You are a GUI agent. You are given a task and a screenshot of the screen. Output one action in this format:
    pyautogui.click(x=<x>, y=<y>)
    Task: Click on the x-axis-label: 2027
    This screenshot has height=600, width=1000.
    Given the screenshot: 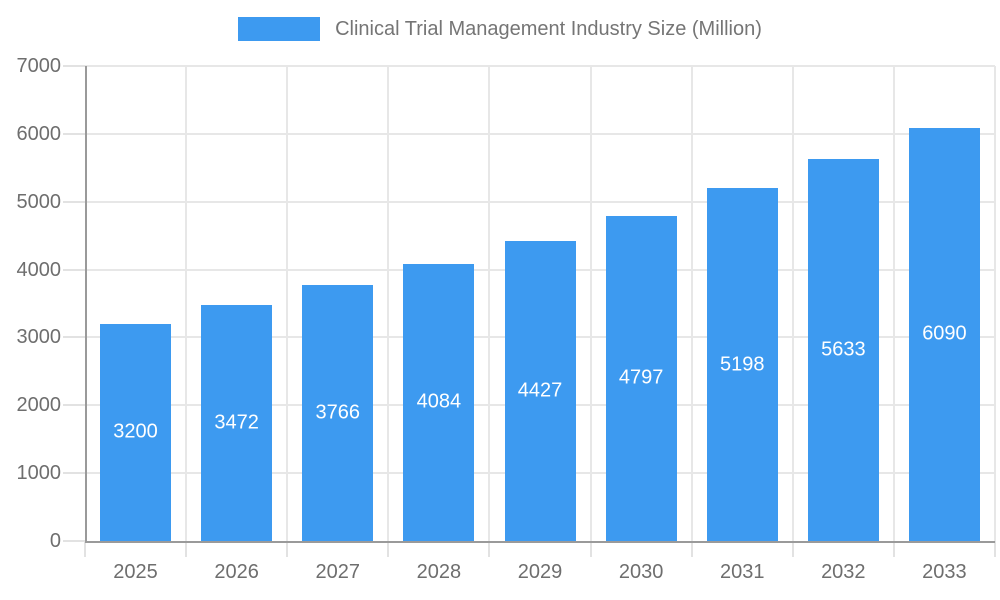 What is the action you would take?
    pyautogui.click(x=338, y=572)
    